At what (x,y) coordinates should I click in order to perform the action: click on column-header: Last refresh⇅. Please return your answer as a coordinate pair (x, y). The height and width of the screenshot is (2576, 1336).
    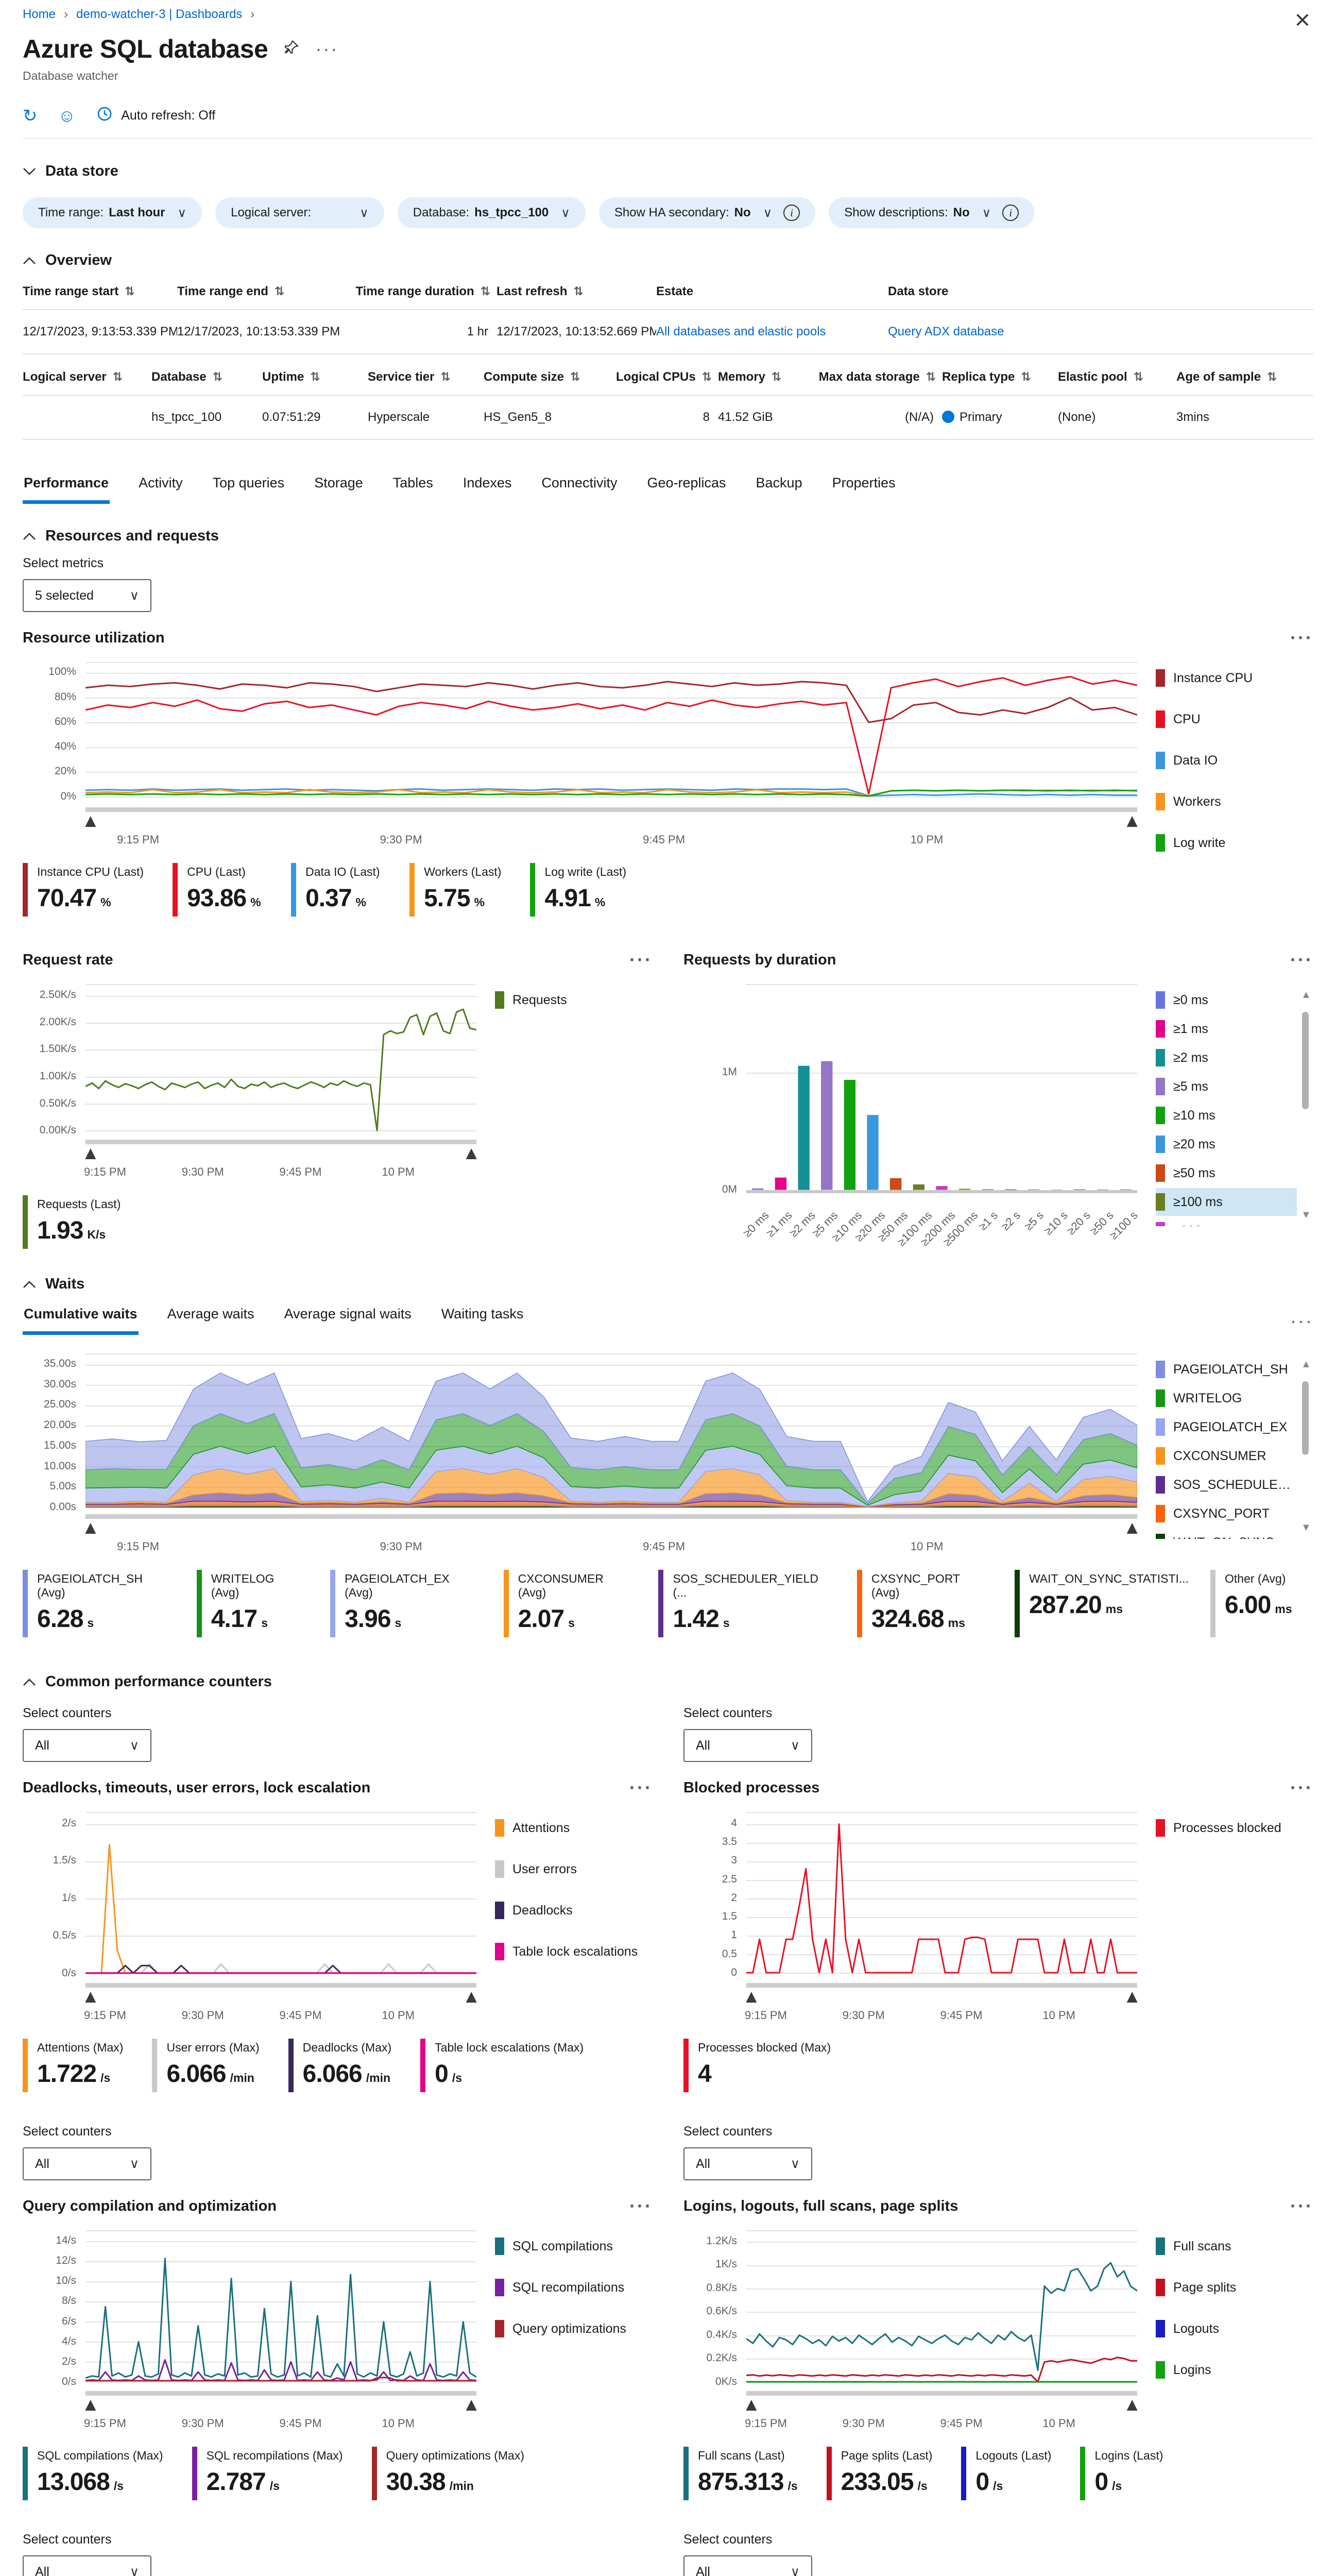
    Looking at the image, I should click on (576, 291).